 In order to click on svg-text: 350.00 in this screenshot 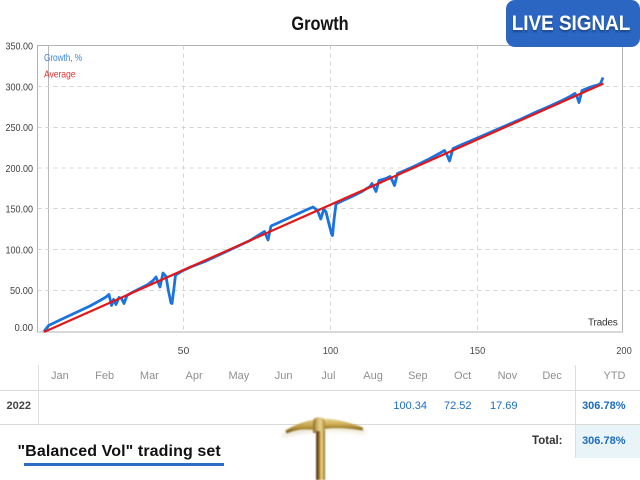, I will do `click(20, 47)`.